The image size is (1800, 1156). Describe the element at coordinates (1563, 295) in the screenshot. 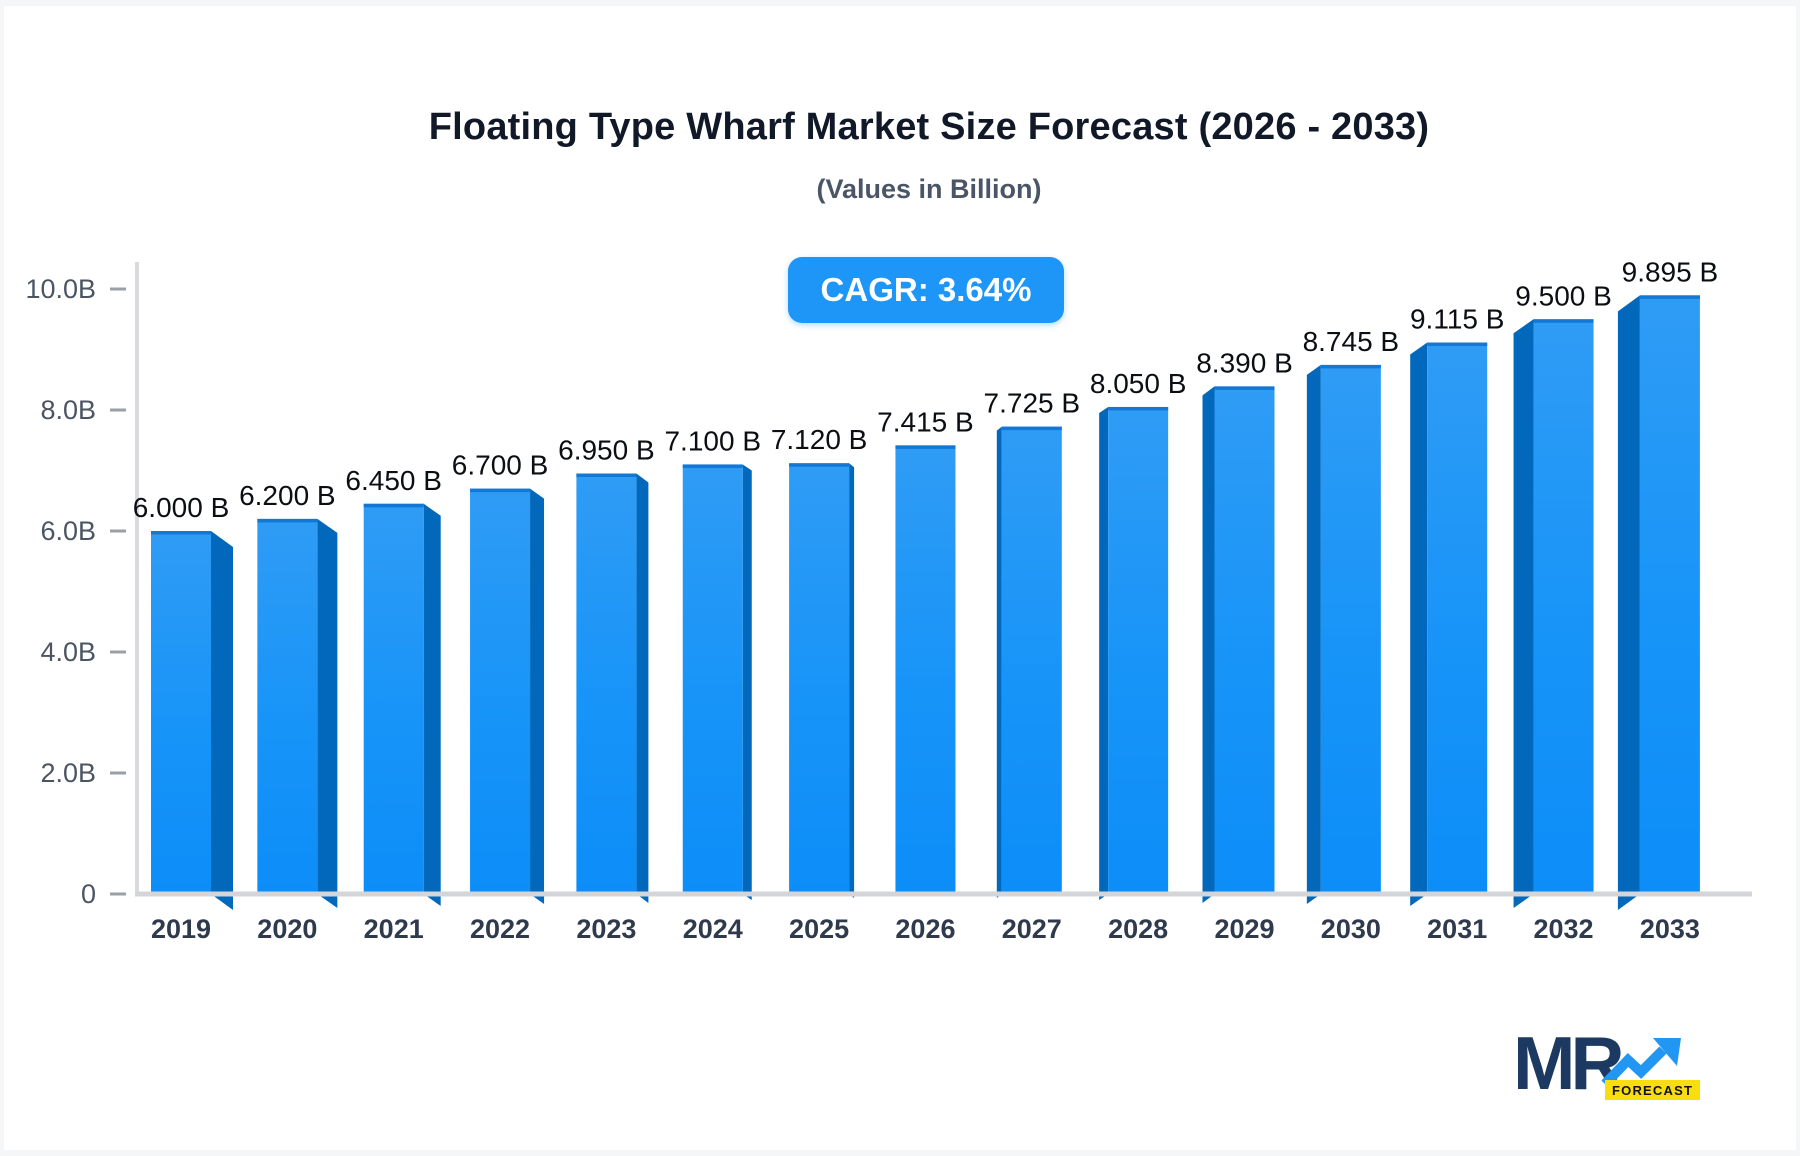

I see `bar-value-label: 9.500 B` at that location.